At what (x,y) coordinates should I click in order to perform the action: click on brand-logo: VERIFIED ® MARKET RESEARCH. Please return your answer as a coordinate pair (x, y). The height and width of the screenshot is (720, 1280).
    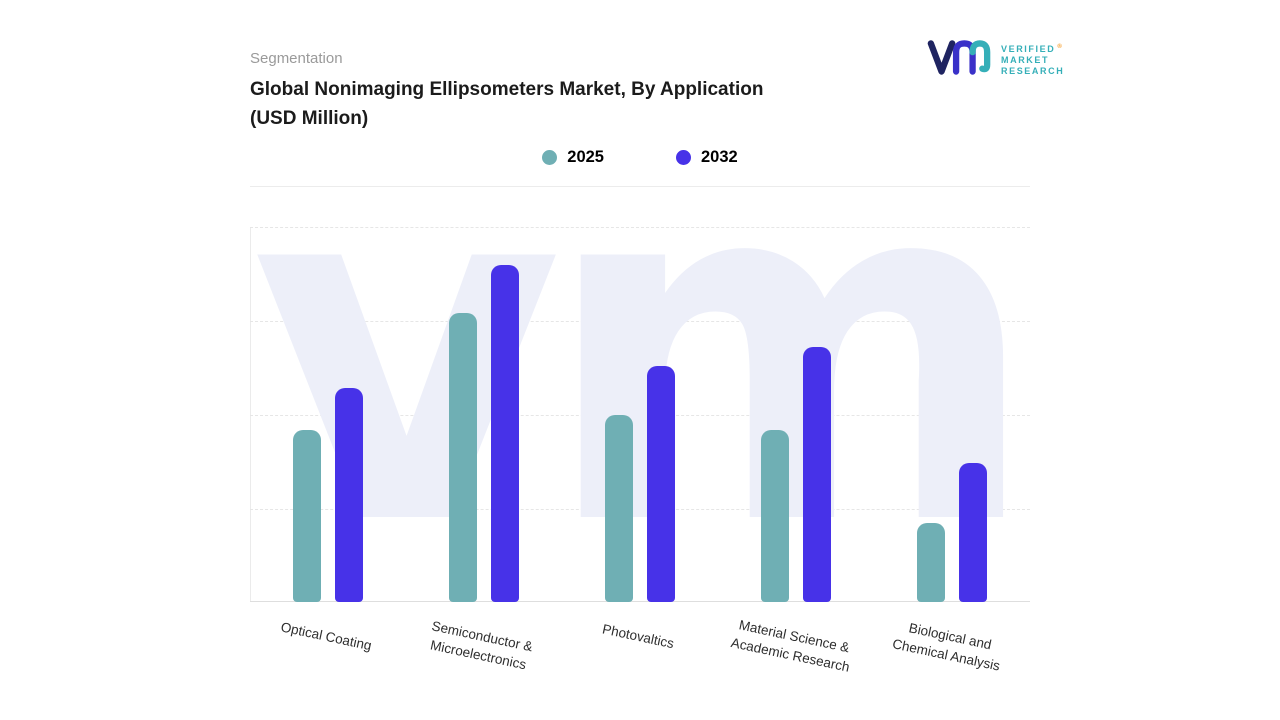
    Looking at the image, I should click on (995, 59).